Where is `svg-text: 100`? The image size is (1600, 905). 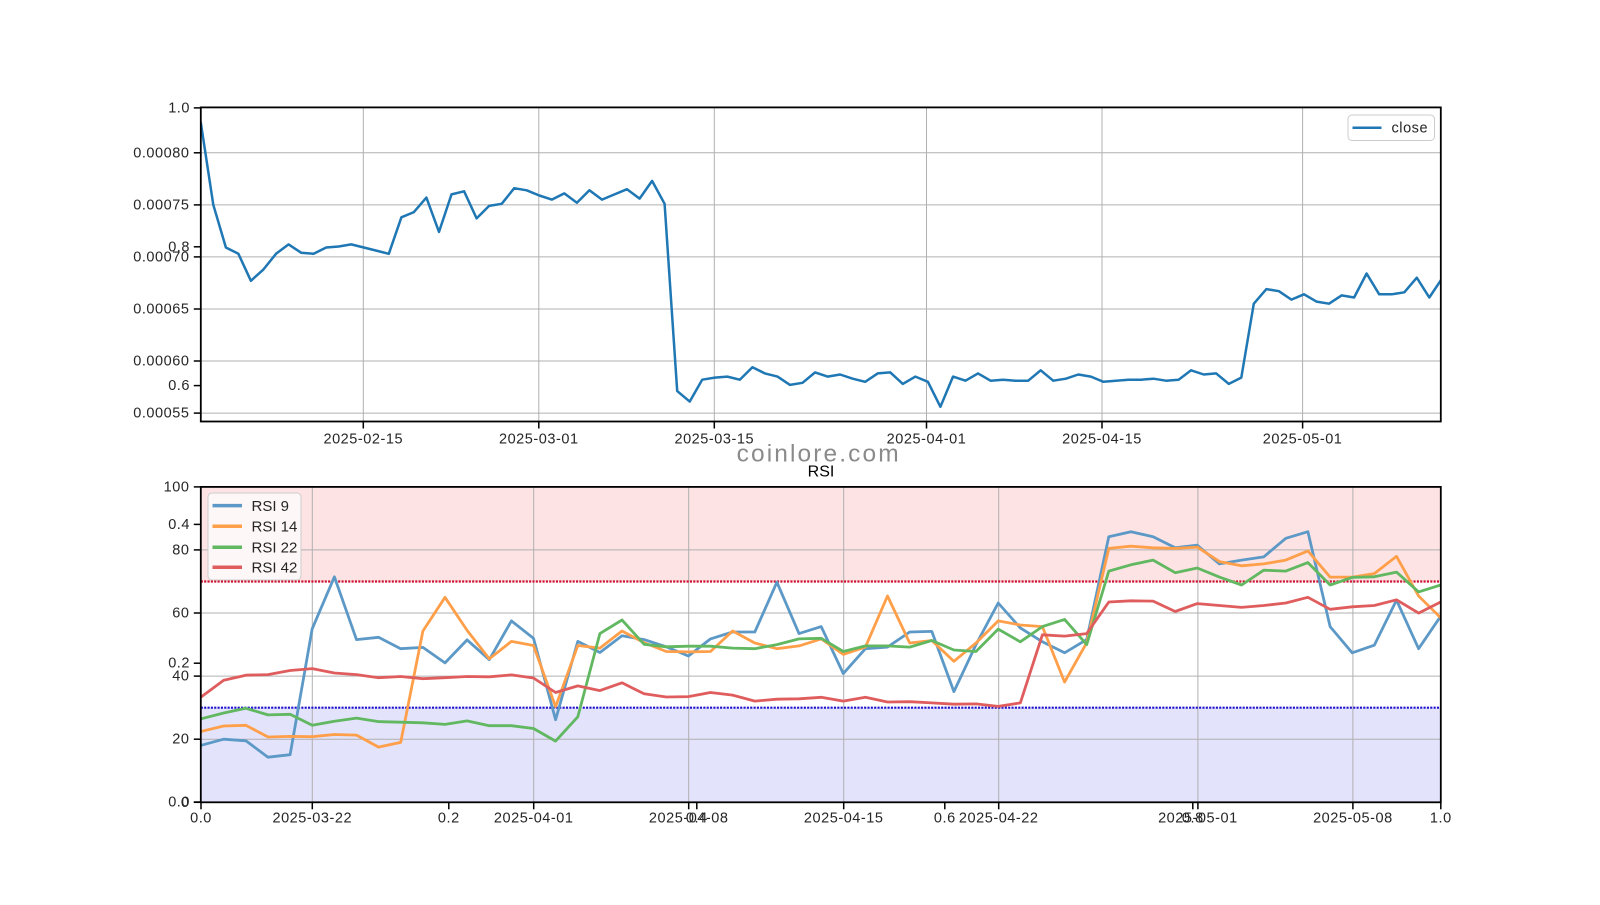
svg-text: 100 is located at coordinates (177, 487).